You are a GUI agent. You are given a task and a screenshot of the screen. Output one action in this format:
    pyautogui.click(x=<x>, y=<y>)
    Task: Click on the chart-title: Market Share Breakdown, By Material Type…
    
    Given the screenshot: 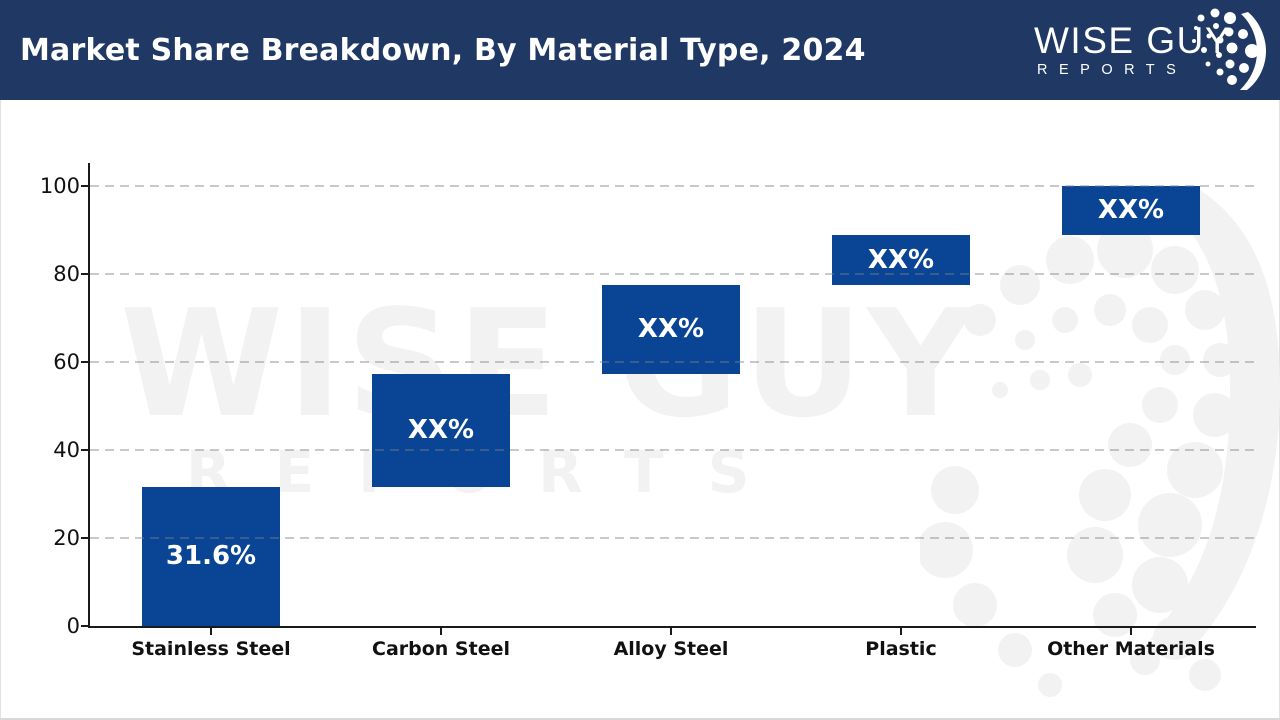 What is the action you would take?
    pyautogui.click(x=443, y=50)
    